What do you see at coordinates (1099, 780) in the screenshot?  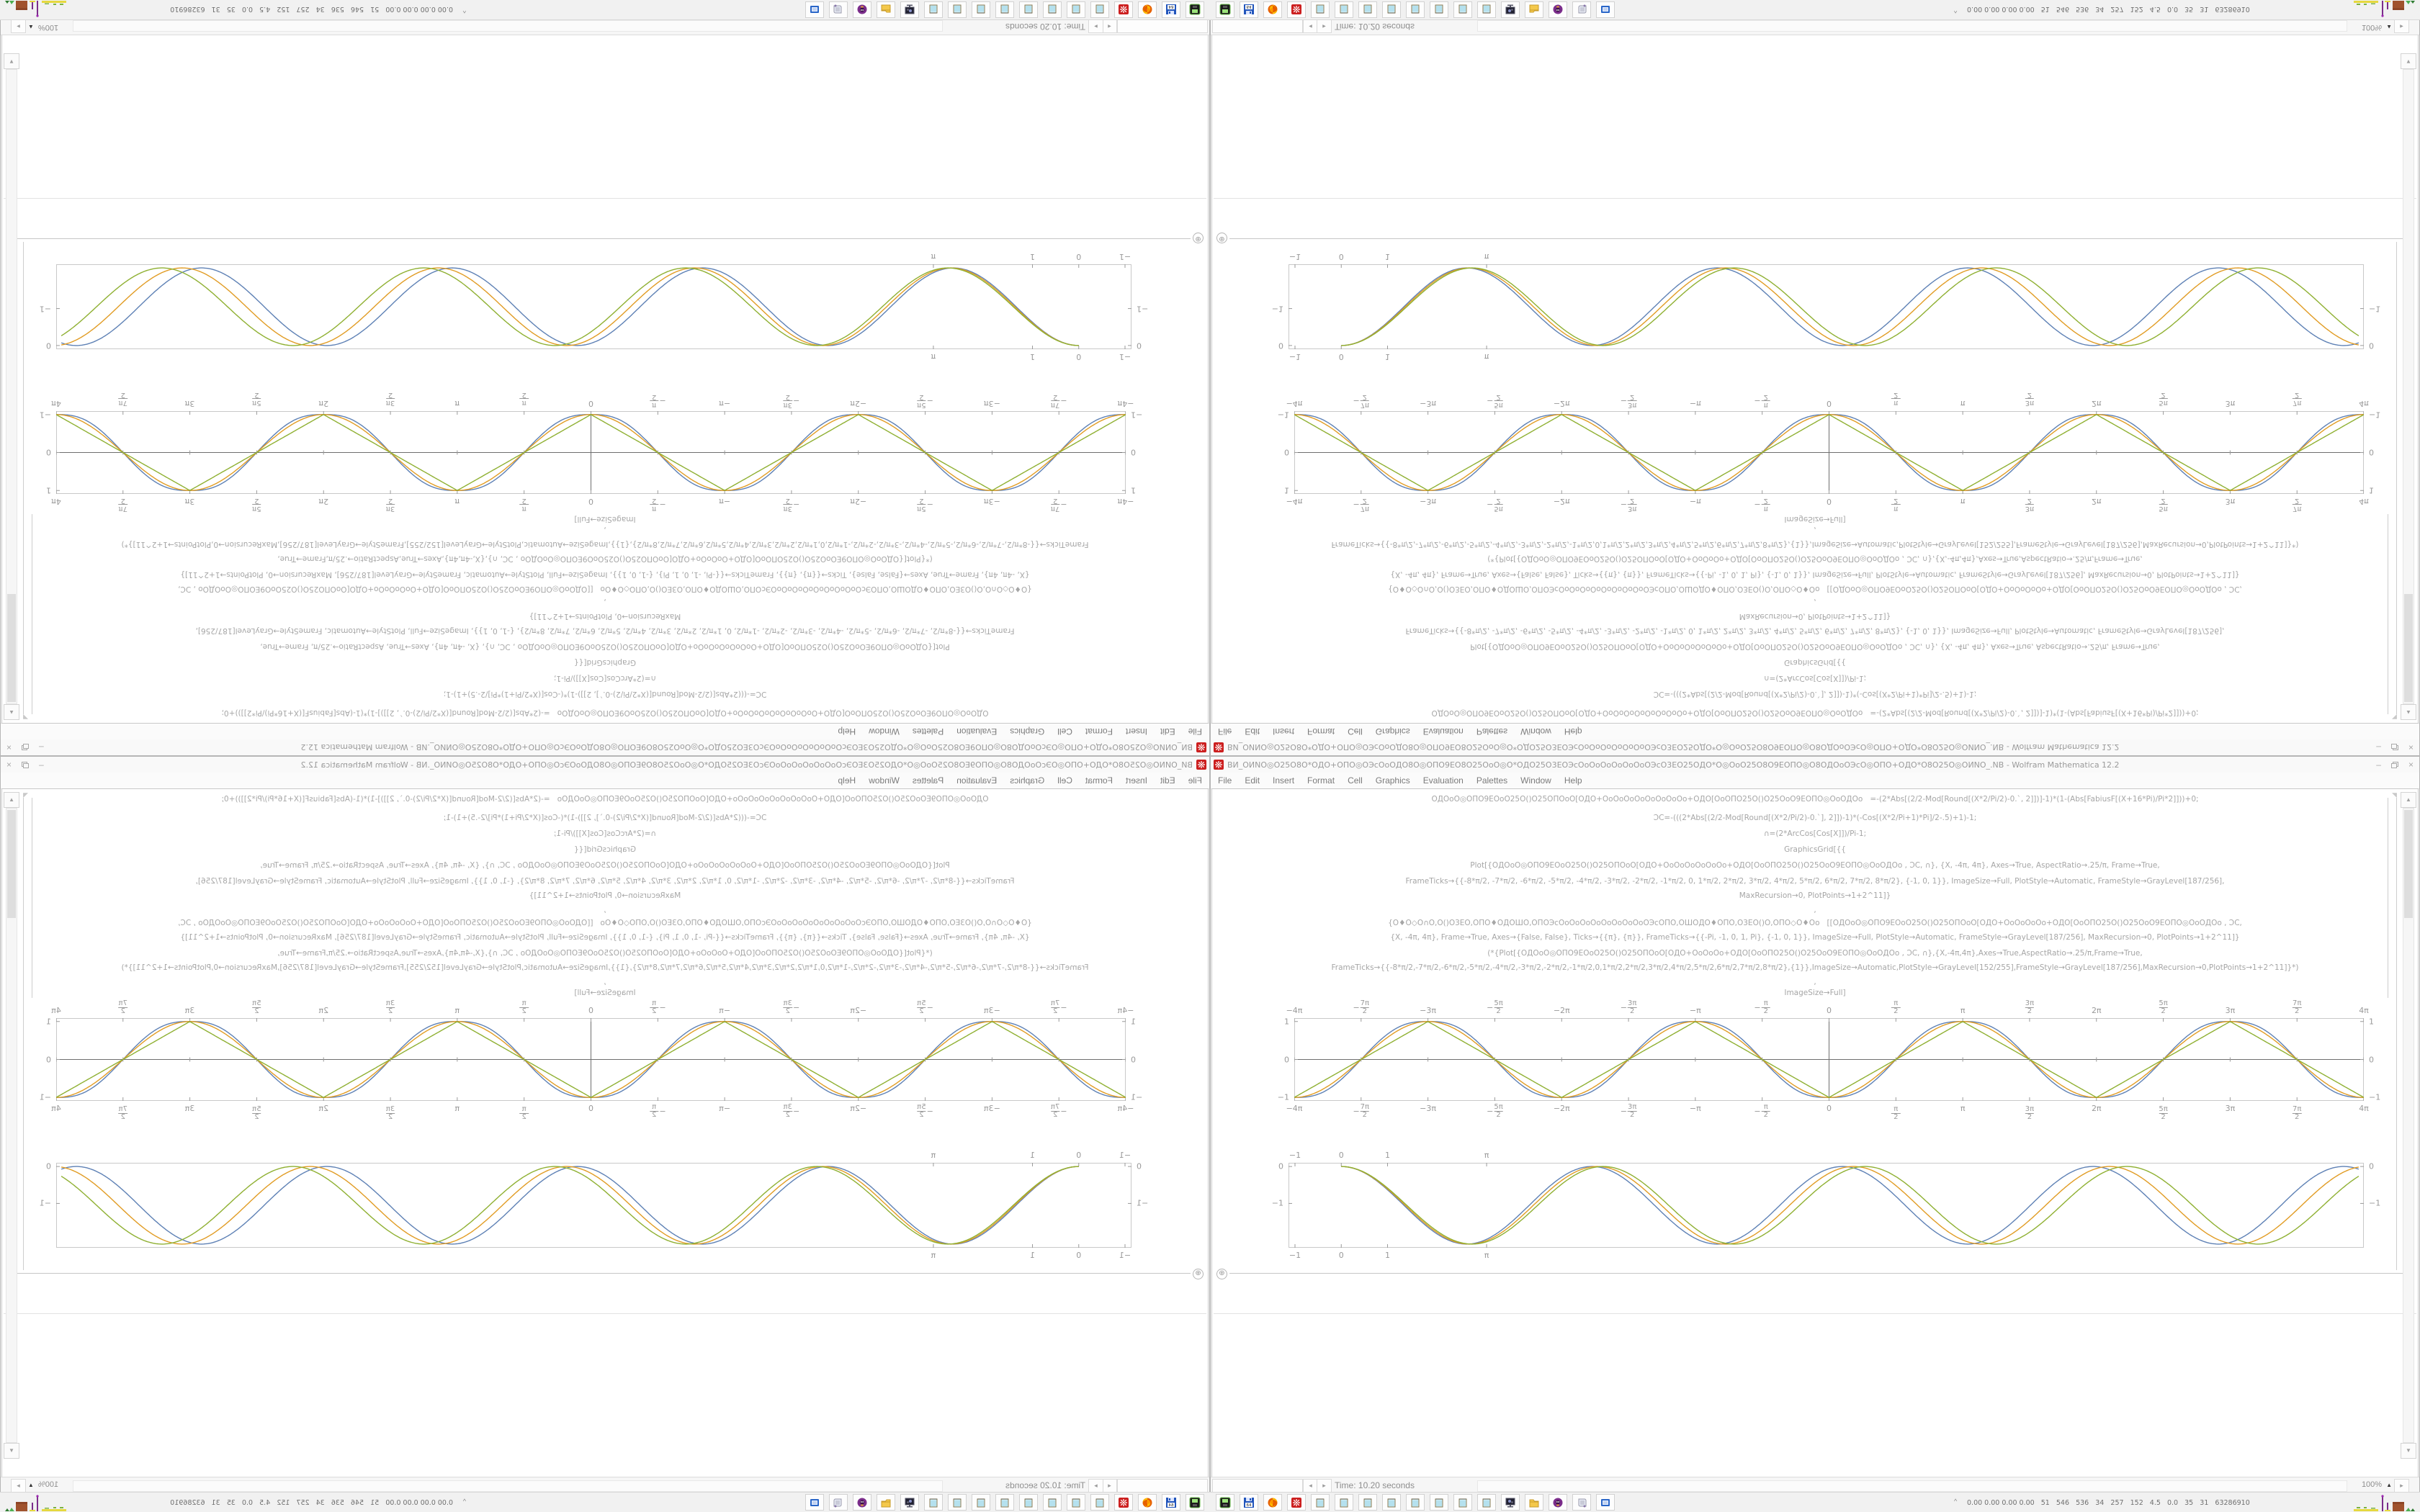 I see `menu-item-format: Format` at bounding box center [1099, 780].